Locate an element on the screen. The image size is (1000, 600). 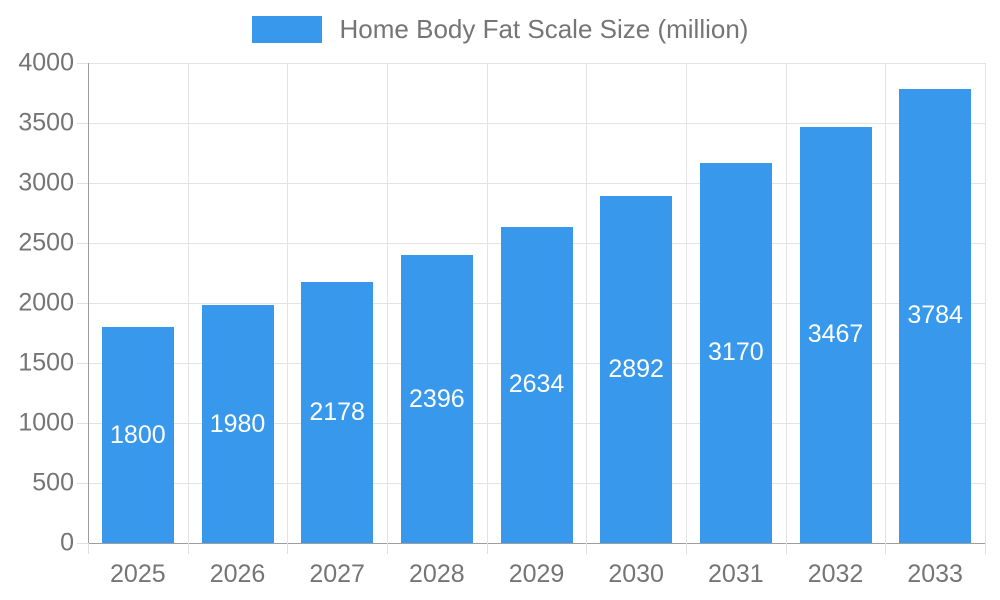
bar-2028: 2396 is located at coordinates (436, 399).